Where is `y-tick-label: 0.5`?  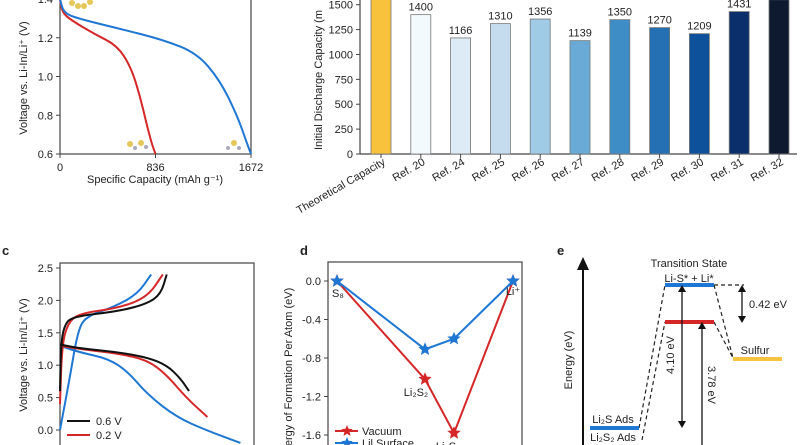
y-tick-label: 0.5 is located at coordinates (45, 399).